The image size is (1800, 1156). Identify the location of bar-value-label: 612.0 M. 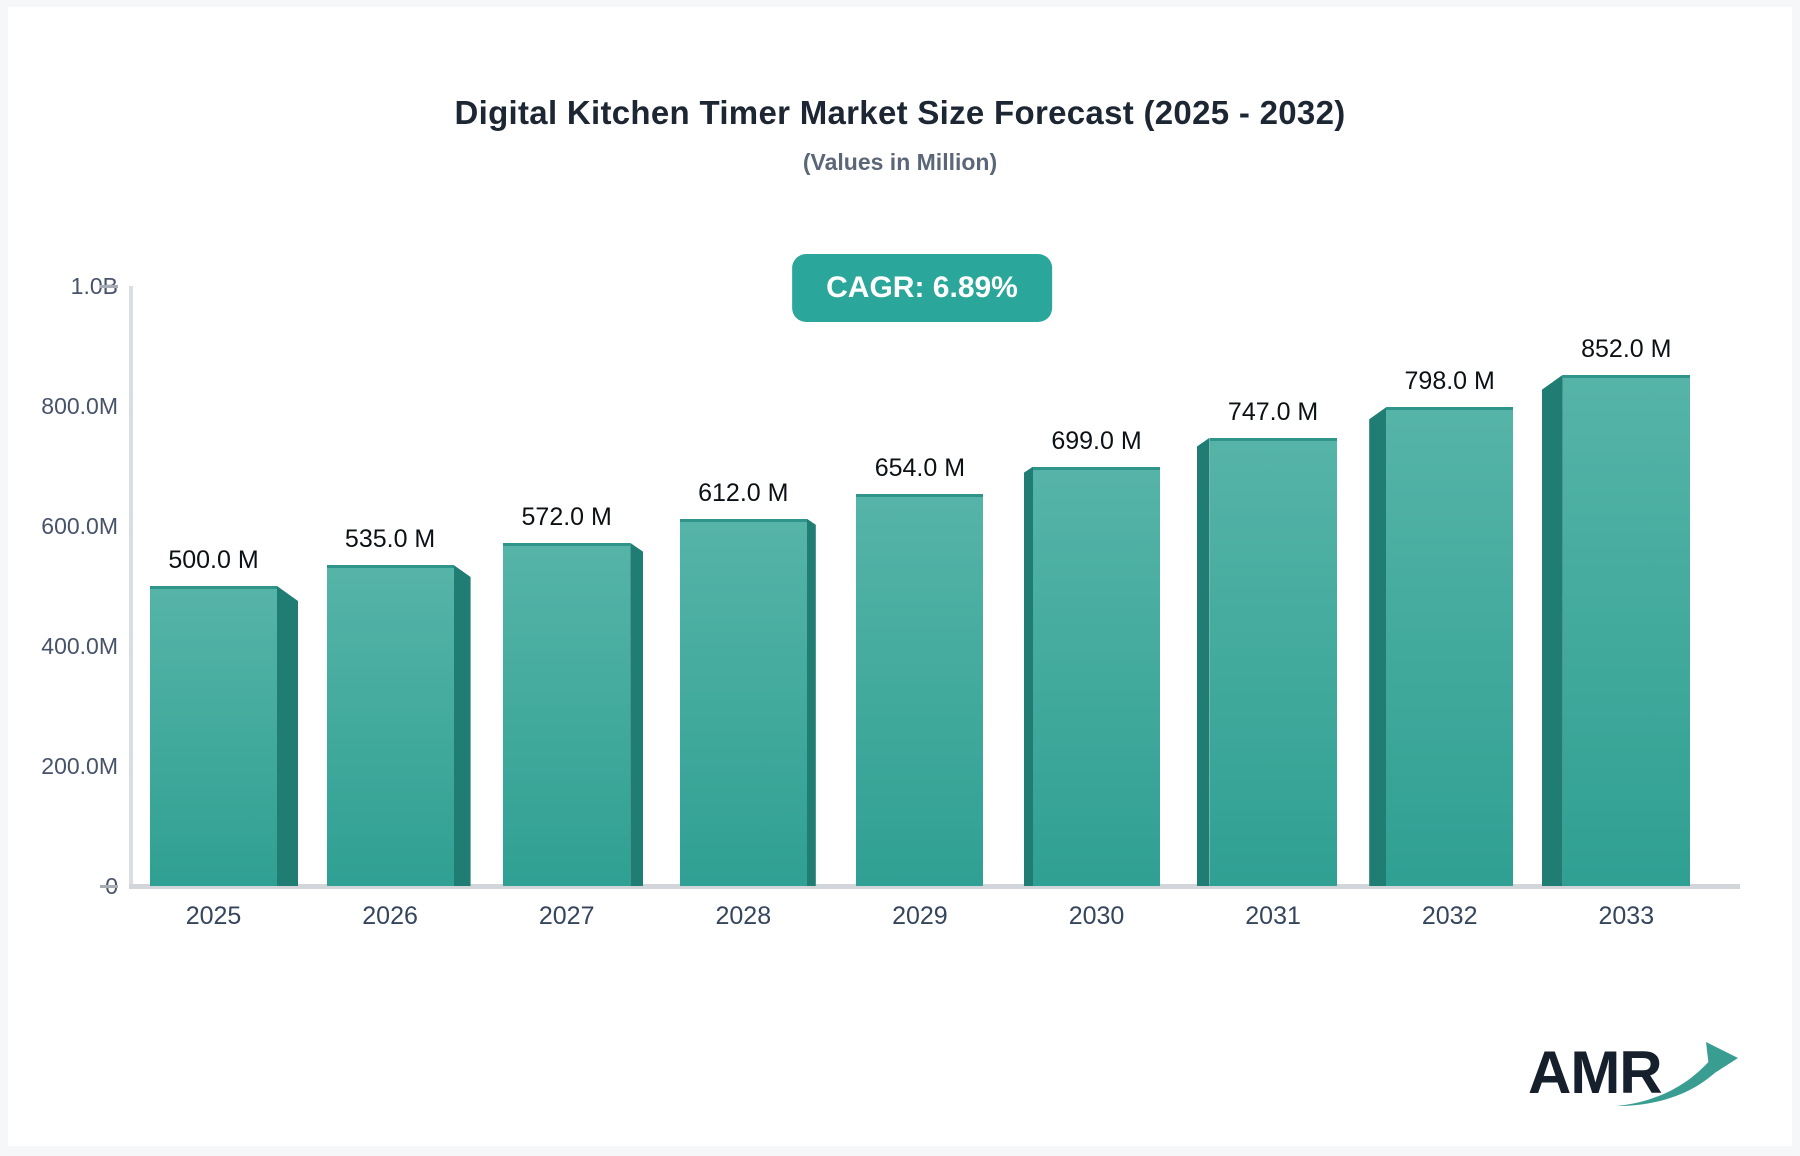
(743, 492).